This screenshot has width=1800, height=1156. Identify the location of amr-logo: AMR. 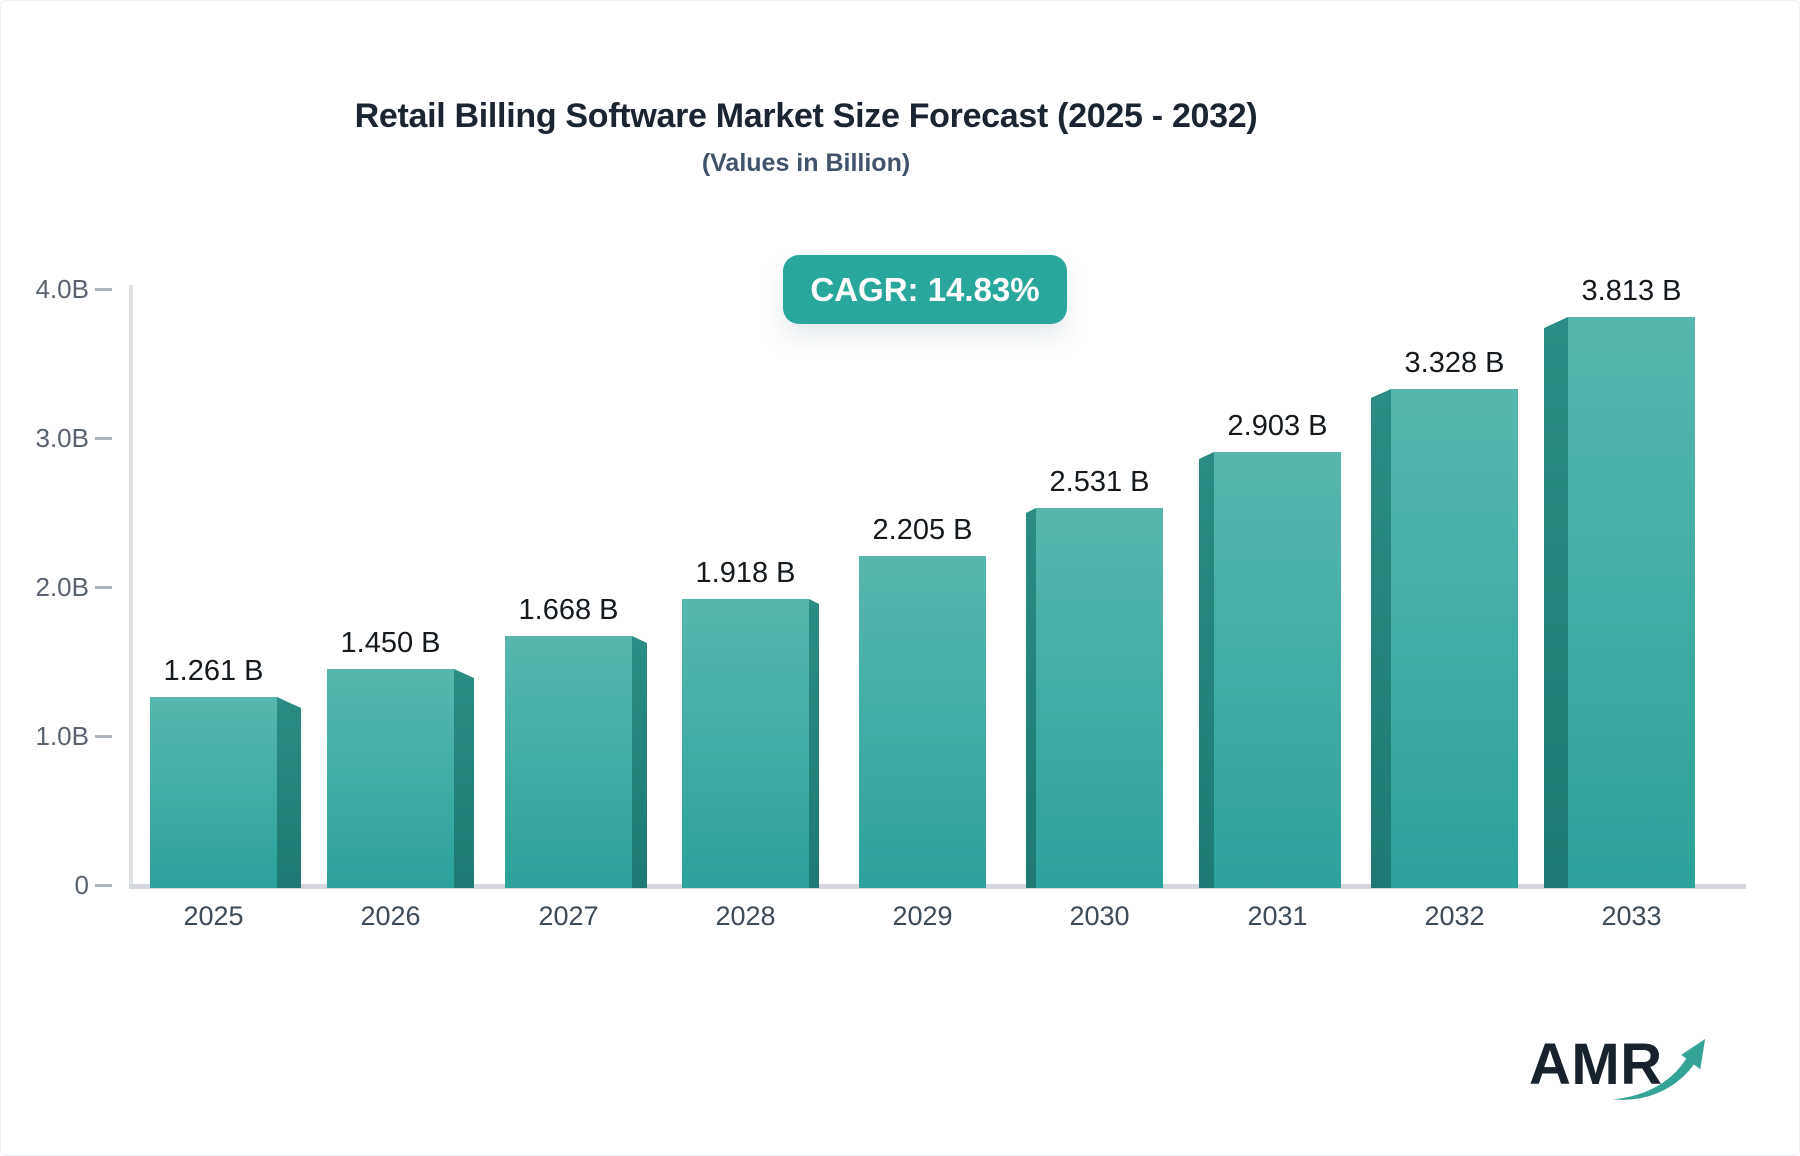
(1624, 1071).